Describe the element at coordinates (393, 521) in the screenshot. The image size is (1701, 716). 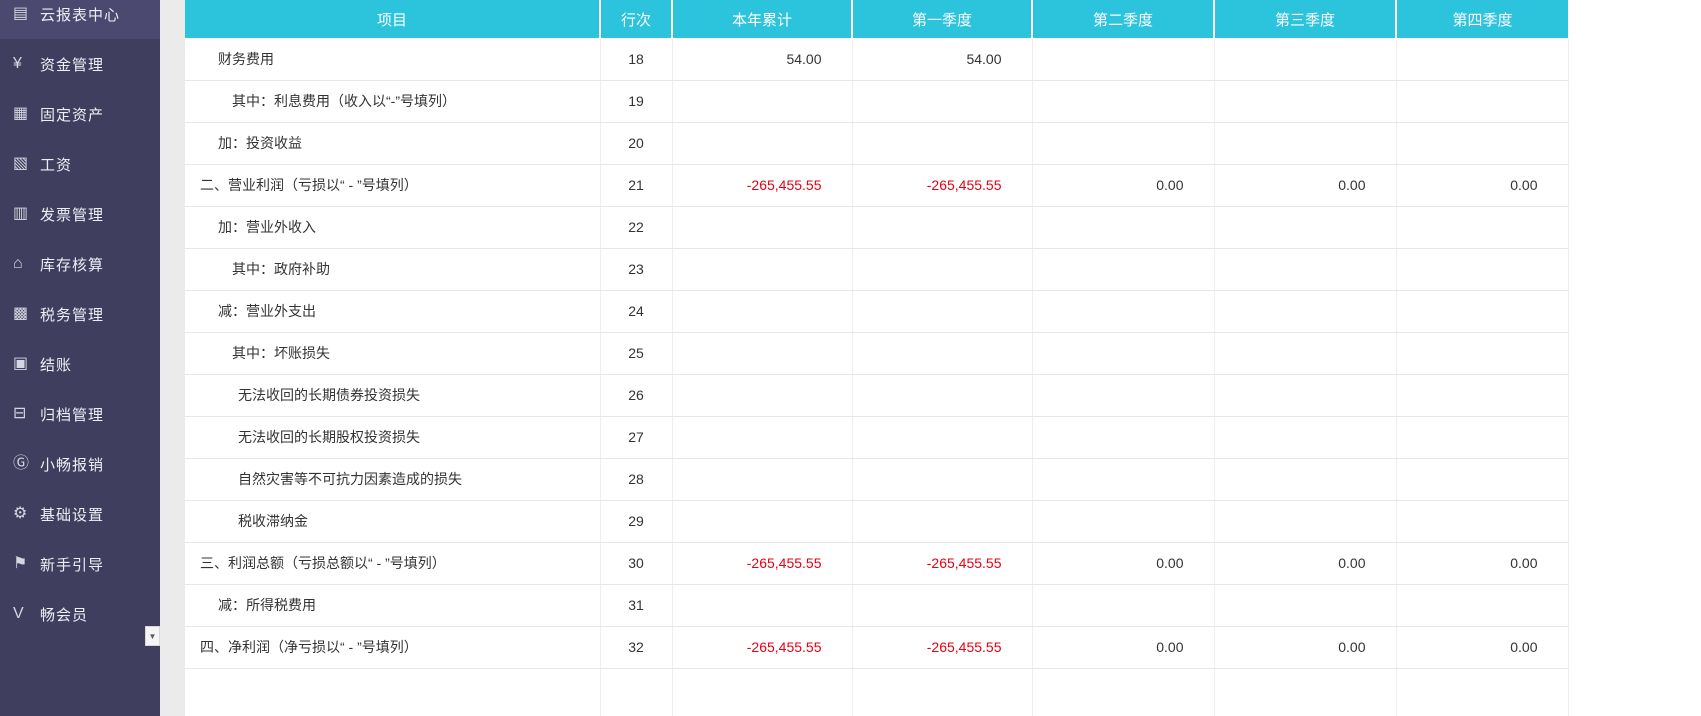
I see `cell-item: 税收滞纳金` at that location.